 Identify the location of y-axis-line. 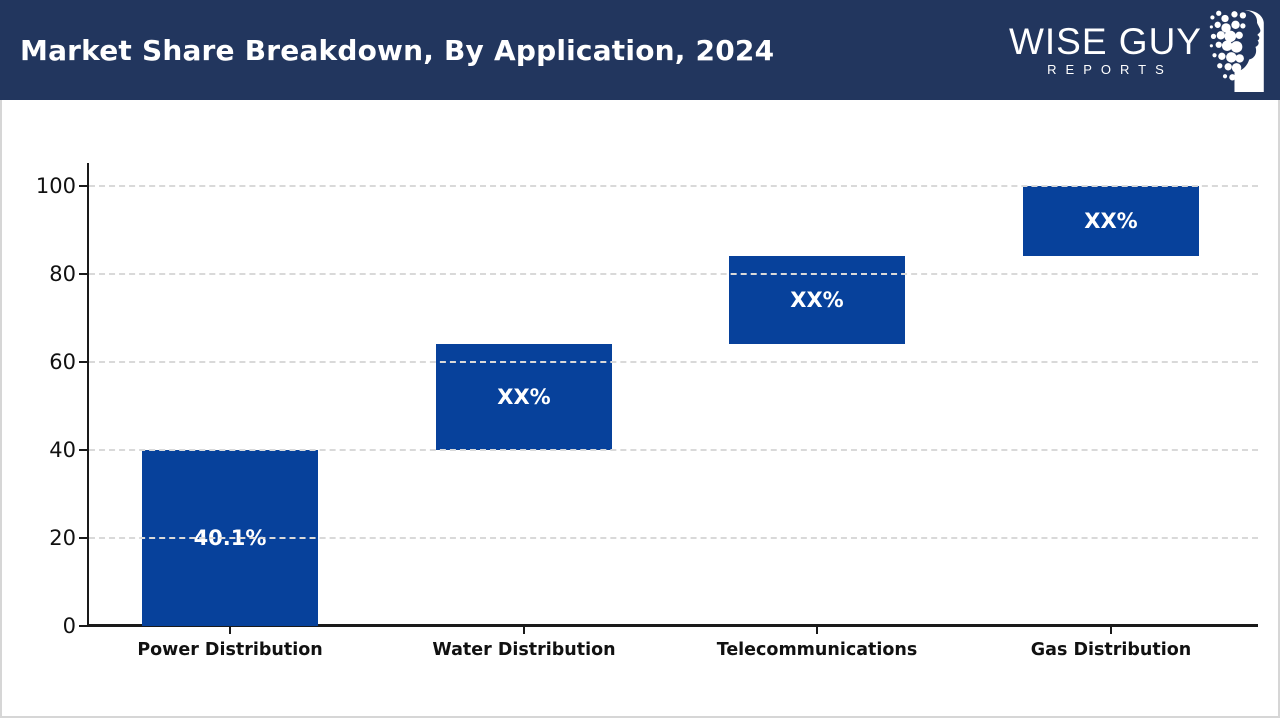
(88, 395).